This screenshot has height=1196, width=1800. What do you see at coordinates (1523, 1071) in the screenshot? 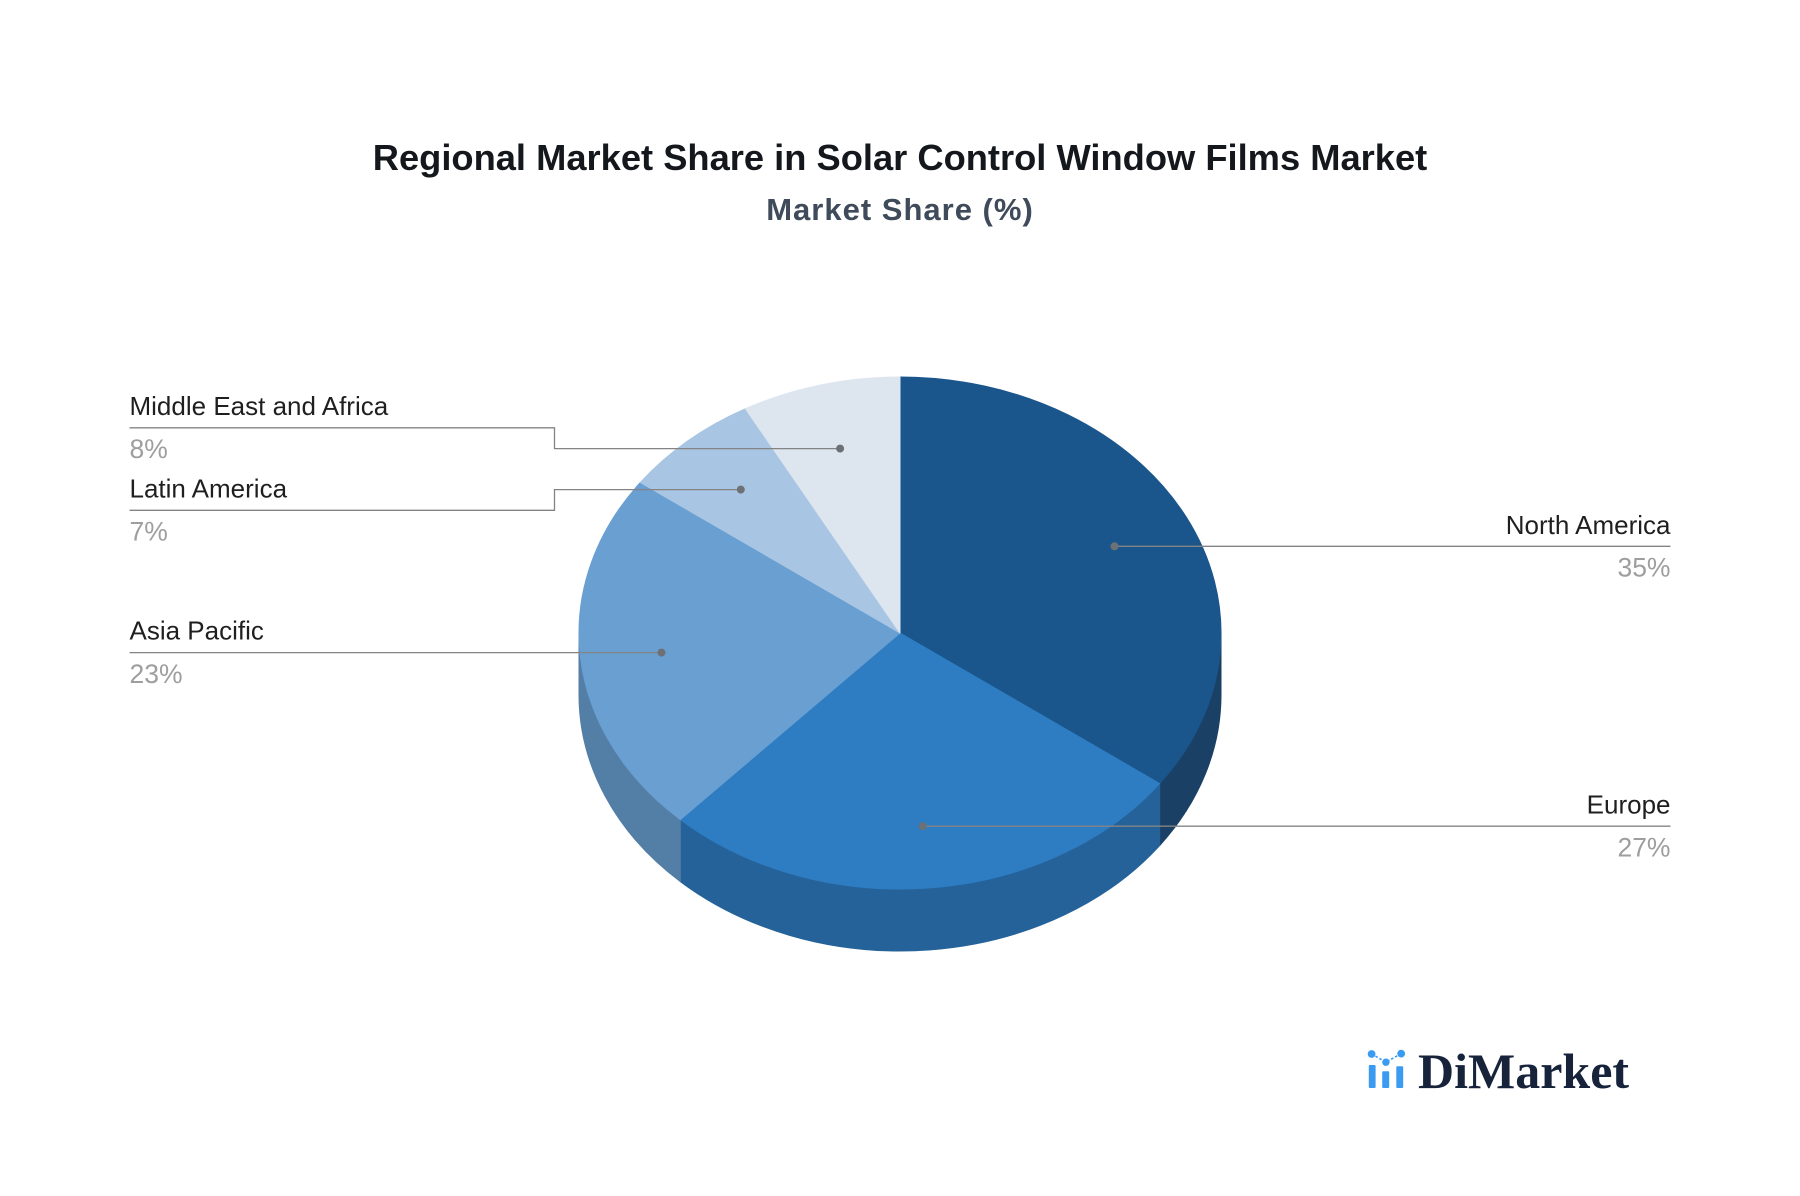
I see `svg-text: DiMarket` at bounding box center [1523, 1071].